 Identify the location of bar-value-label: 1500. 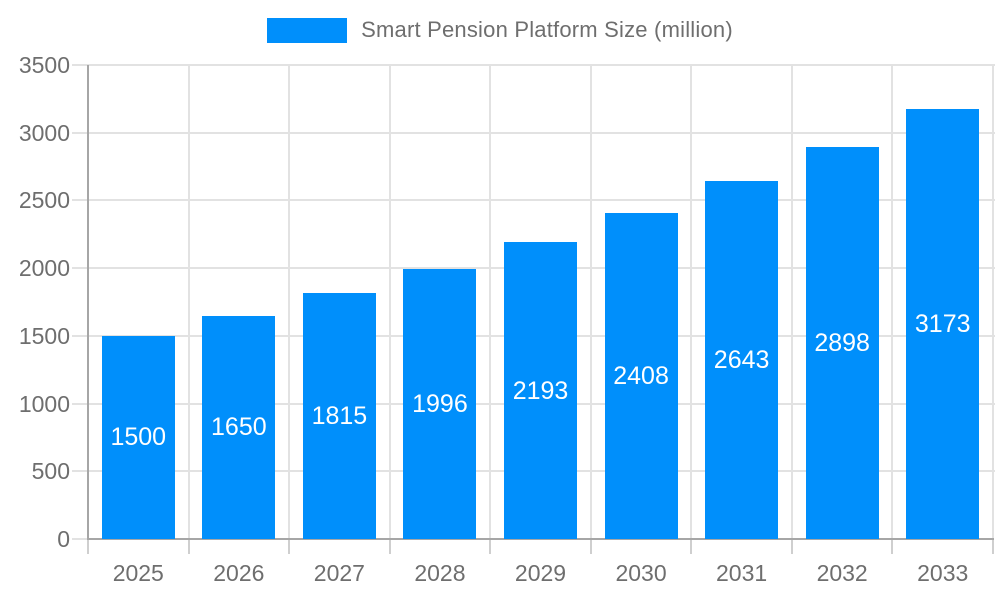
(138, 437).